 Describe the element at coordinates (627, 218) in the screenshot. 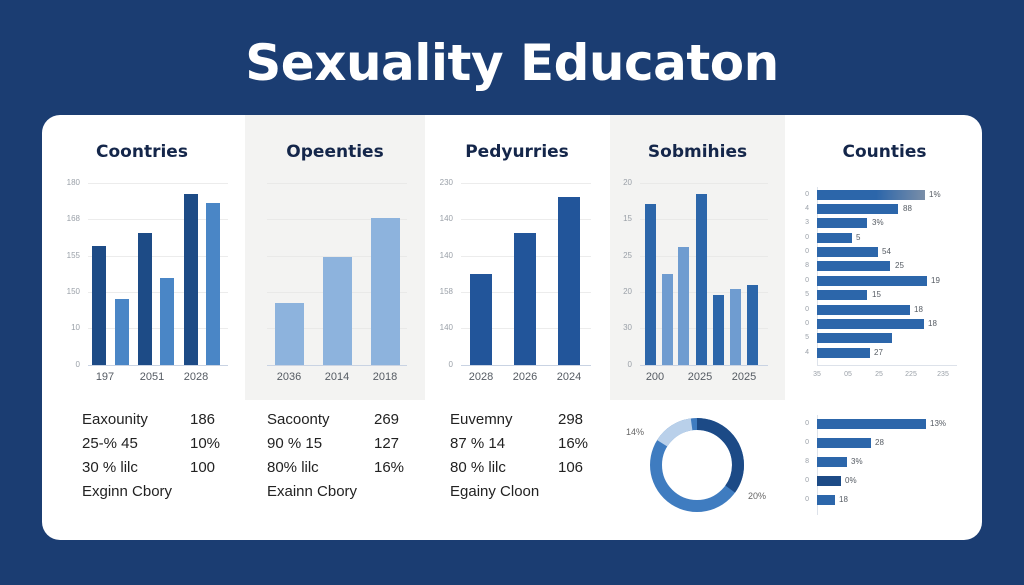

I see `y-tick: 15` at that location.